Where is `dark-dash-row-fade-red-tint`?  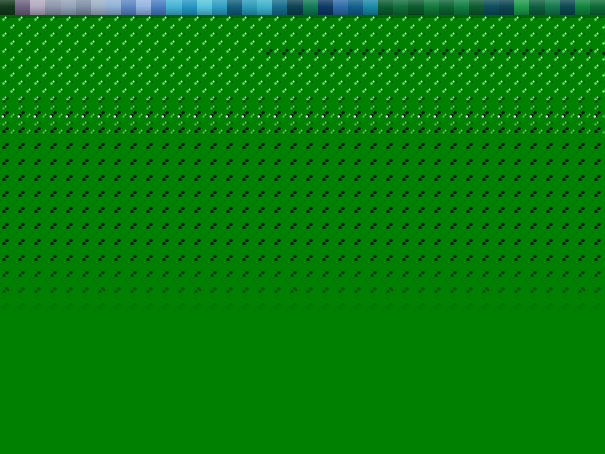 dark-dash-row-fade-red-tint is located at coordinates (302, 290).